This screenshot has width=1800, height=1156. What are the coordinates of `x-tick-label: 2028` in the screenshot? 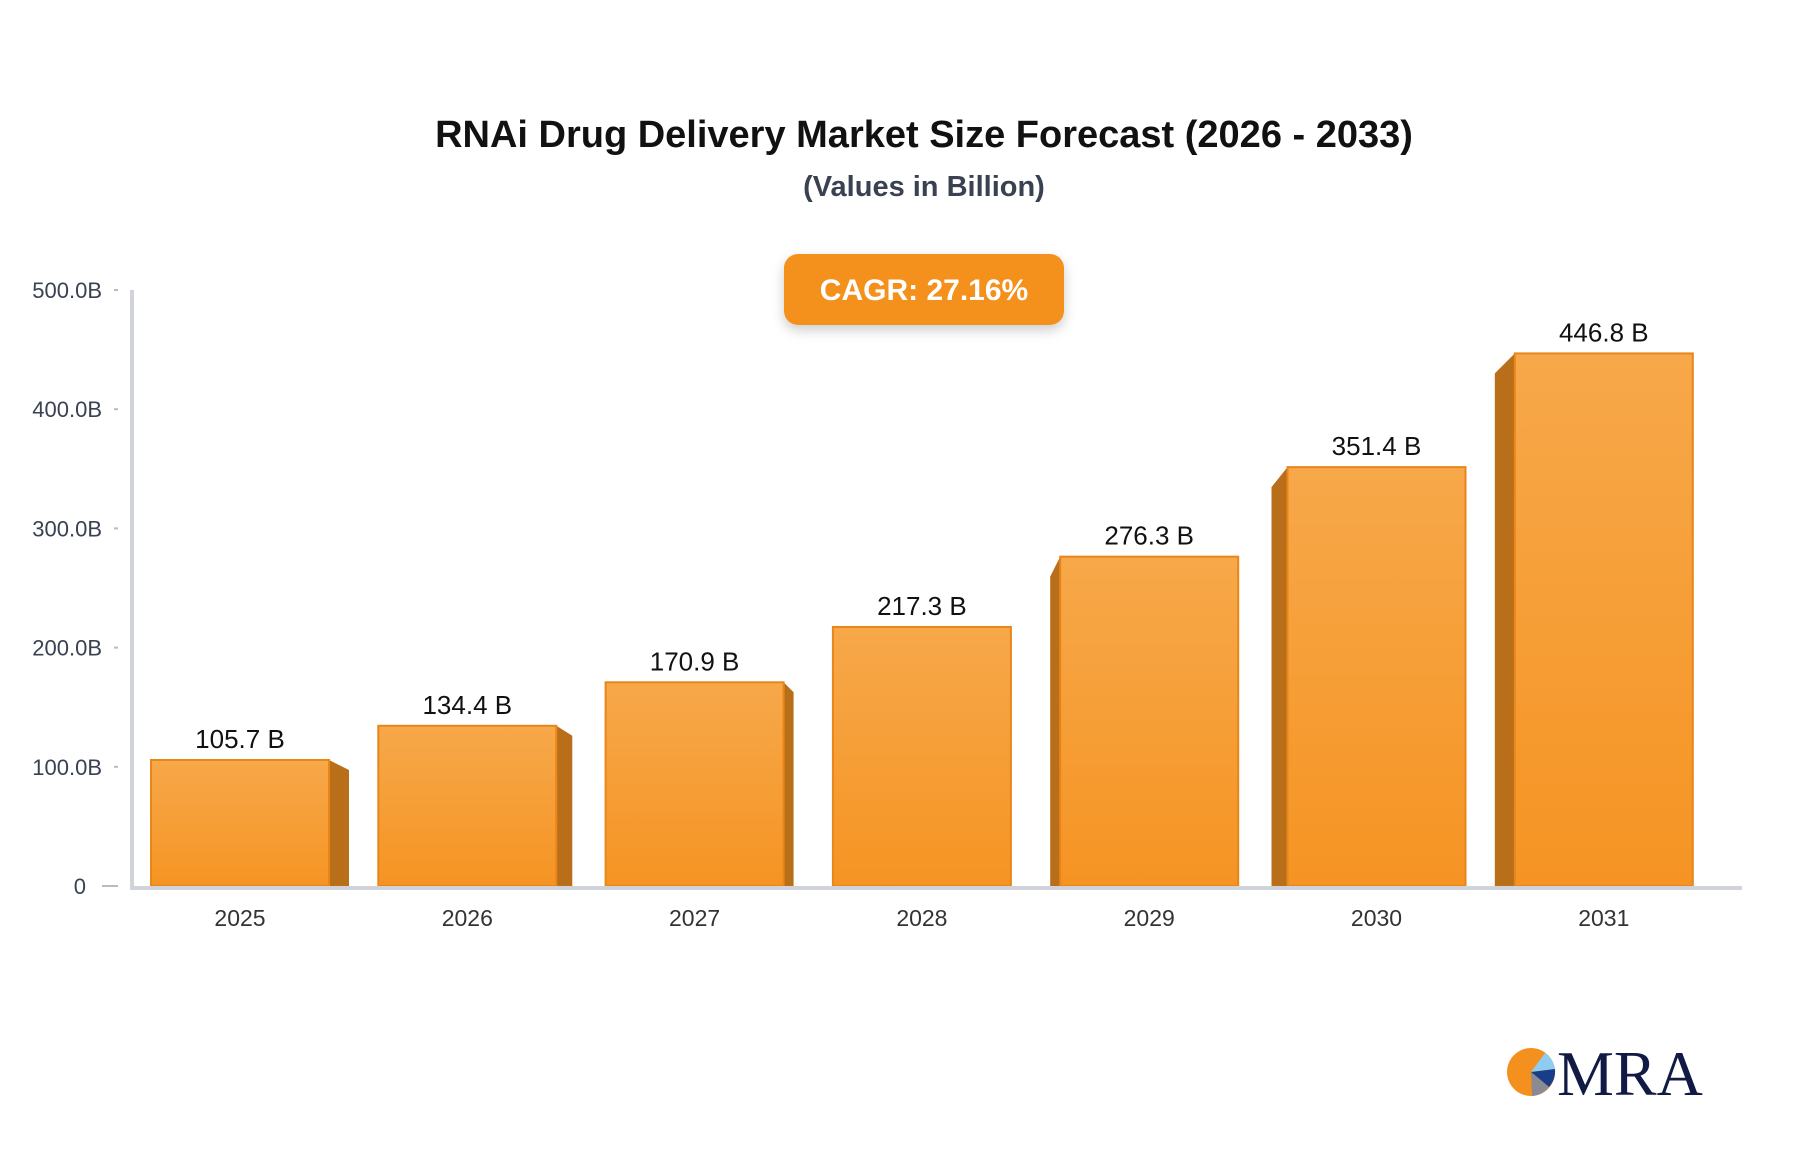 It's located at (921, 918).